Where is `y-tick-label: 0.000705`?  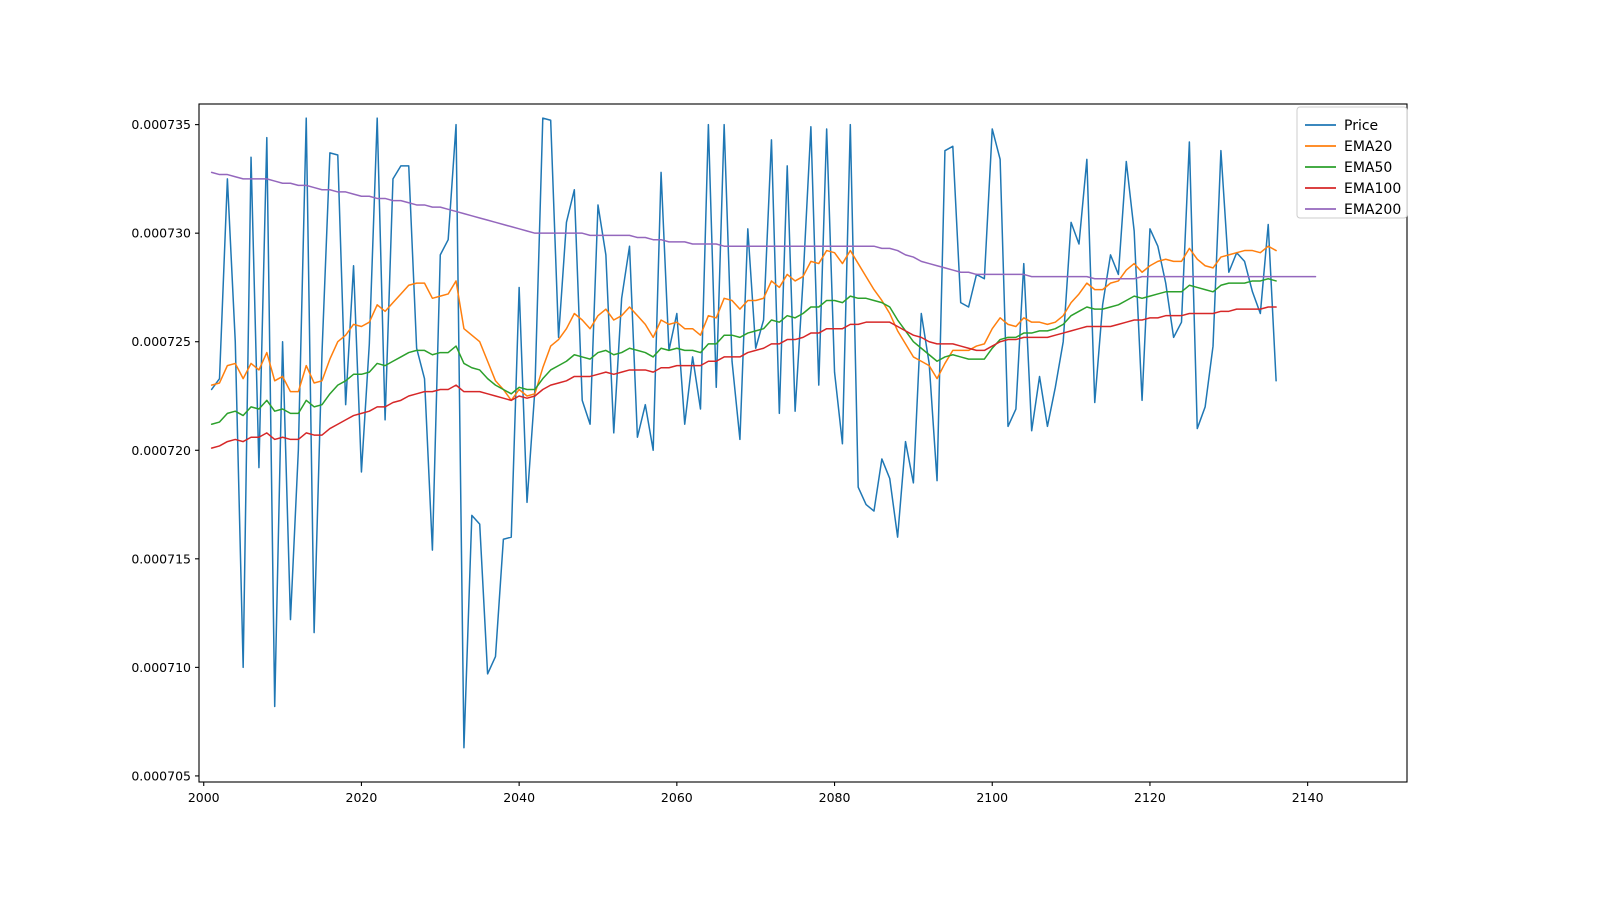 y-tick-label: 0.000705 is located at coordinates (161, 775).